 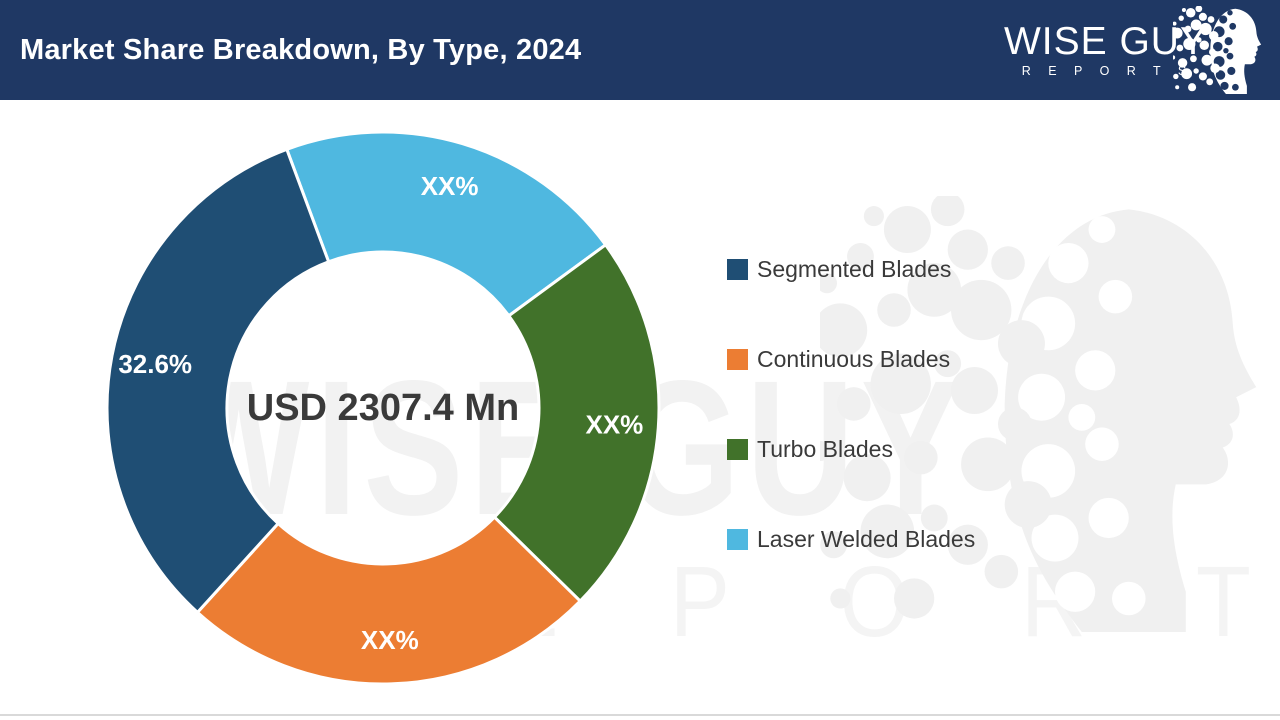 I want to click on legend-label: Segmented Blades, so click(x=854, y=269).